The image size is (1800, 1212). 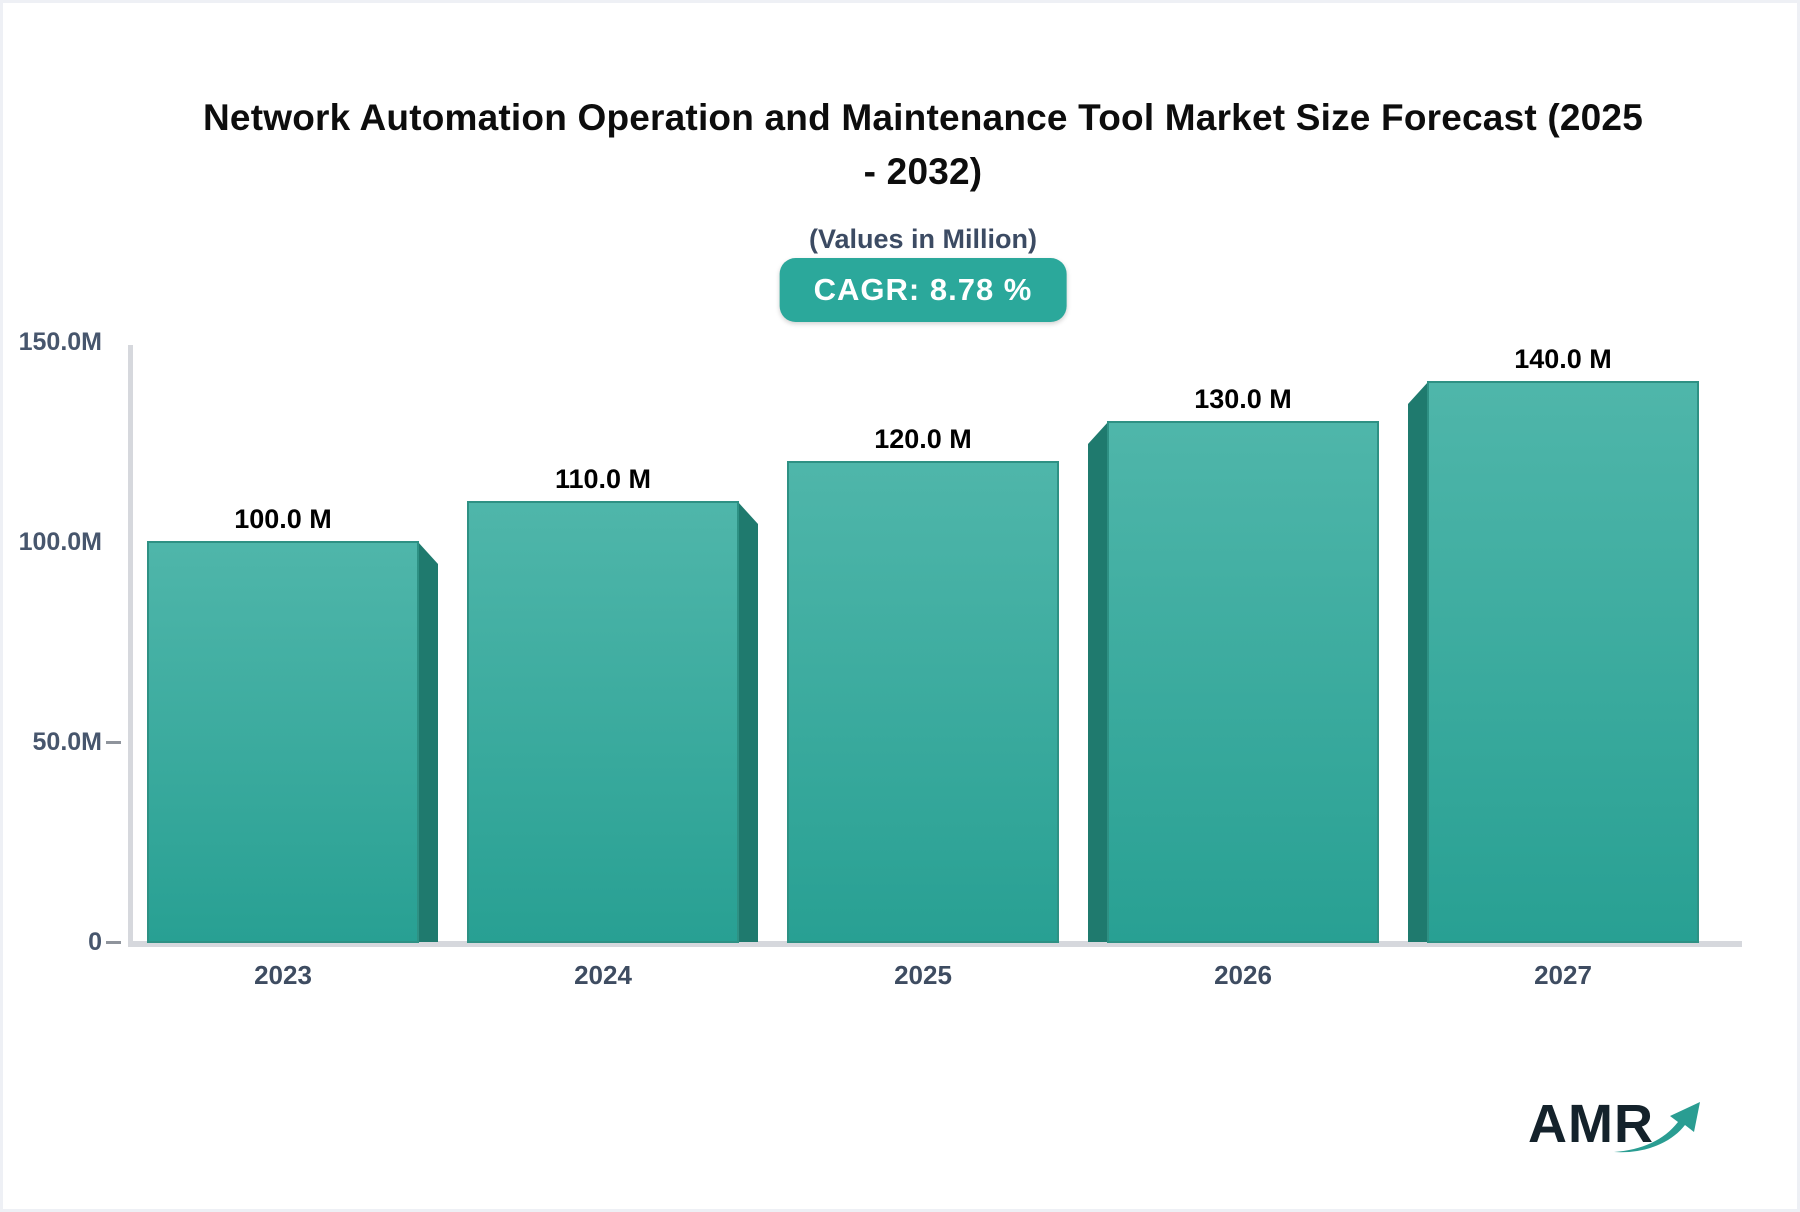 What do you see at coordinates (1591, 1124) in the screenshot?
I see `amr-logo-text: AMR` at bounding box center [1591, 1124].